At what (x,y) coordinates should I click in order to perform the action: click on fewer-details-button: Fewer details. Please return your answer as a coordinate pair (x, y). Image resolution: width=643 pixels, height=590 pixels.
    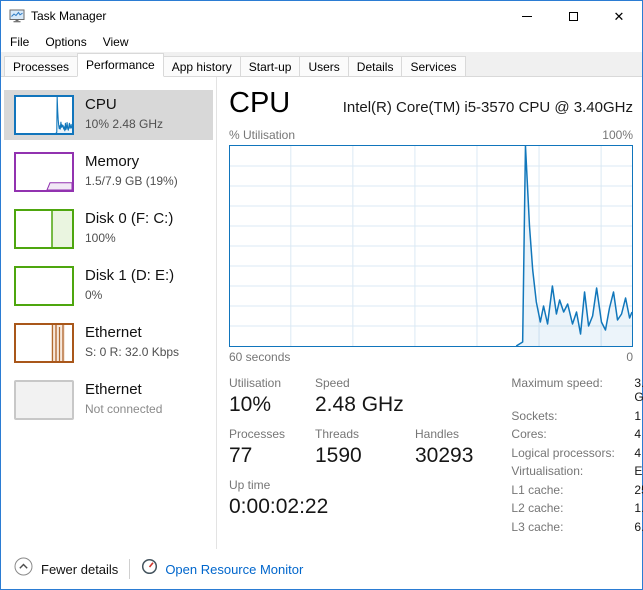
    Looking at the image, I should click on (66, 569).